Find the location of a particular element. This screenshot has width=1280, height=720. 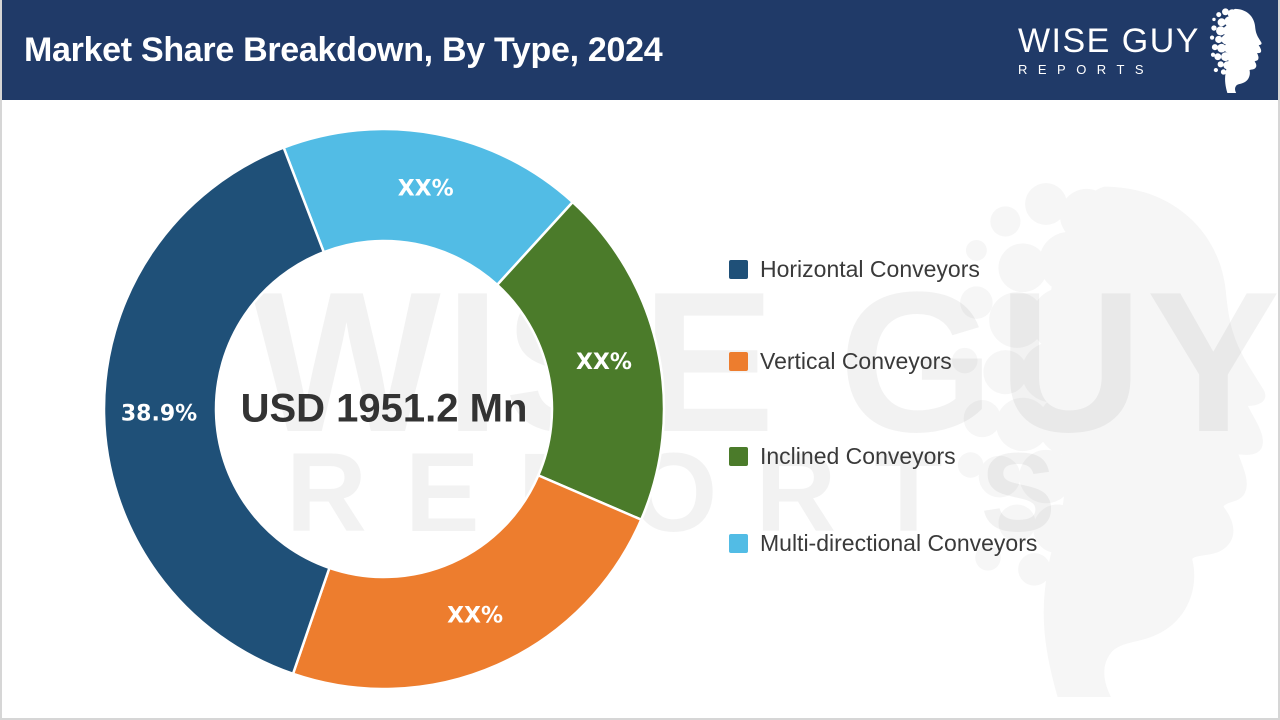

pie-slice-vertical-conveyors is located at coordinates (467, 582).